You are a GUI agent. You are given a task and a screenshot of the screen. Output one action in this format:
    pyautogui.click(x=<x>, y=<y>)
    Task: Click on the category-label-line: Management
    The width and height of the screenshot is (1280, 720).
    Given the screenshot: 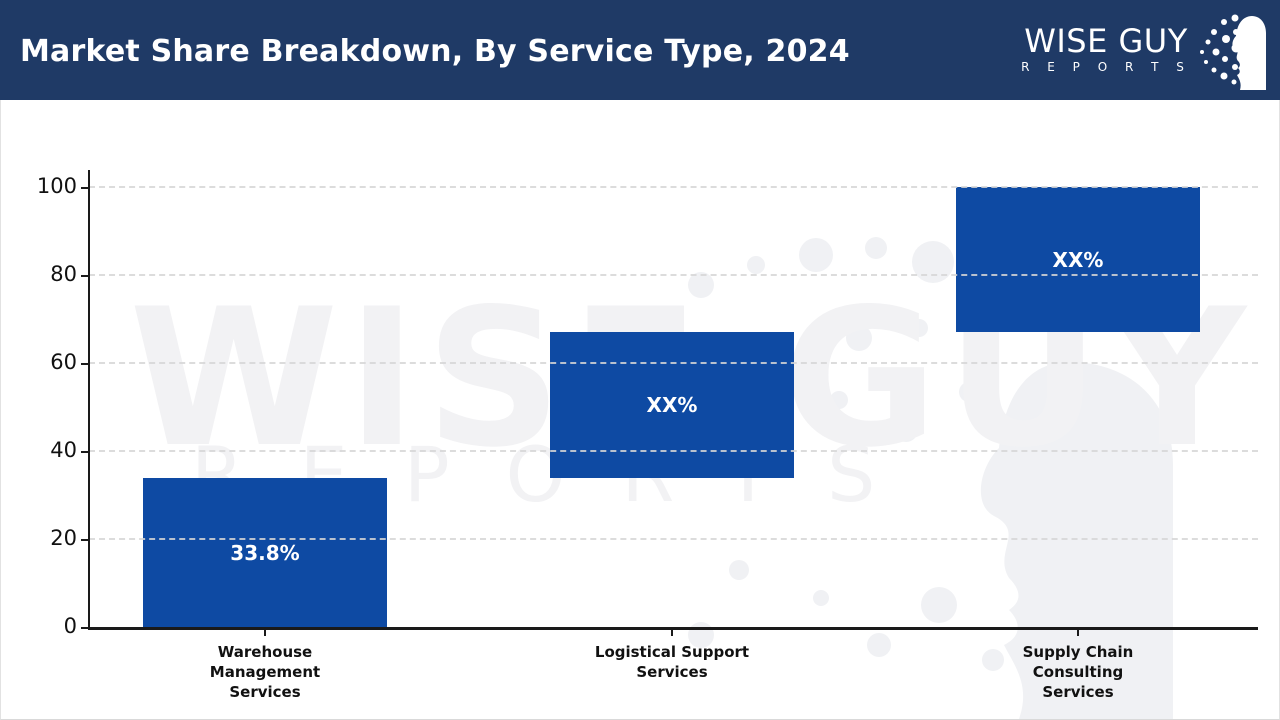 What is the action you would take?
    pyautogui.click(x=265, y=672)
    